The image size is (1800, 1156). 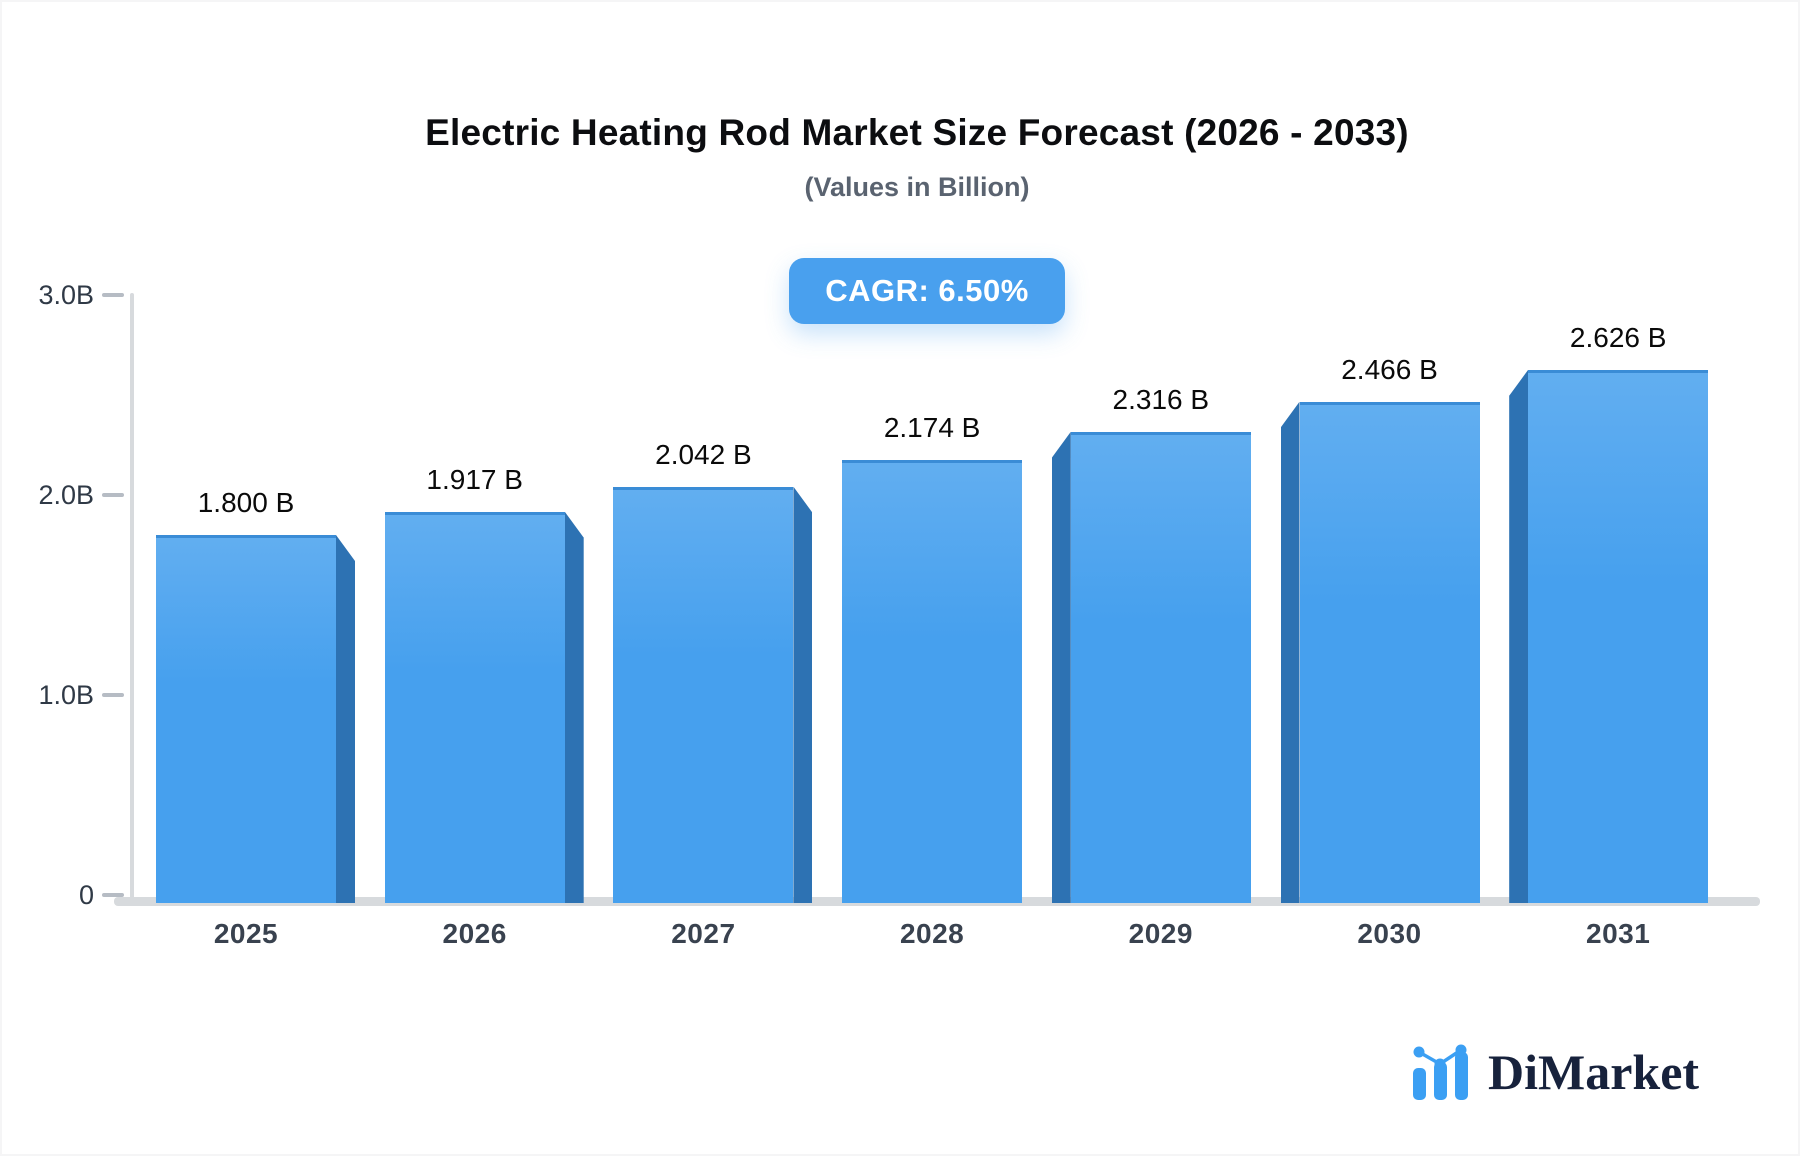 I want to click on y-axis-tick-label: 1.0B, so click(x=66, y=695).